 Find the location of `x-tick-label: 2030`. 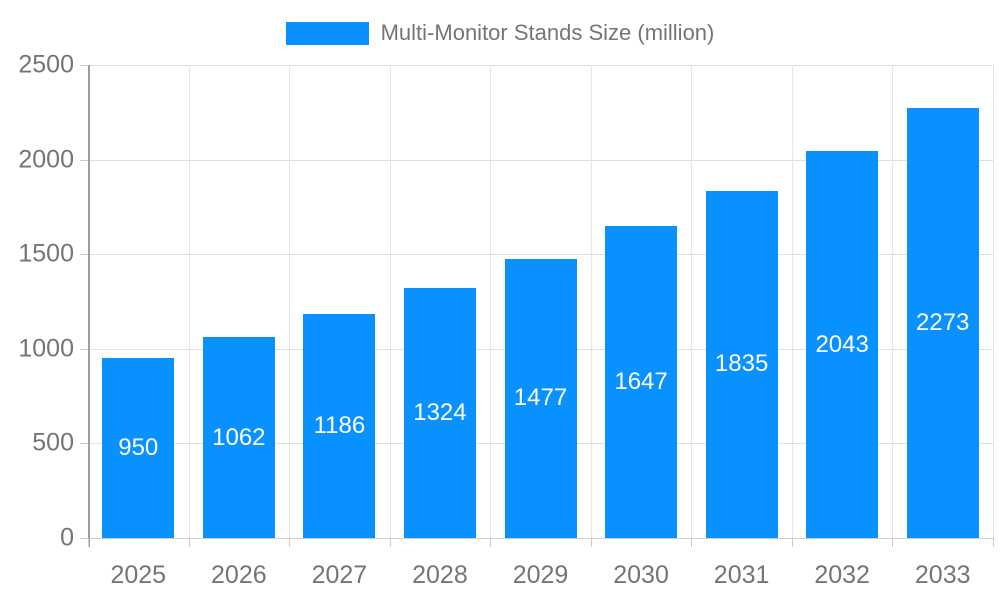

x-tick-label: 2030 is located at coordinates (641, 575).